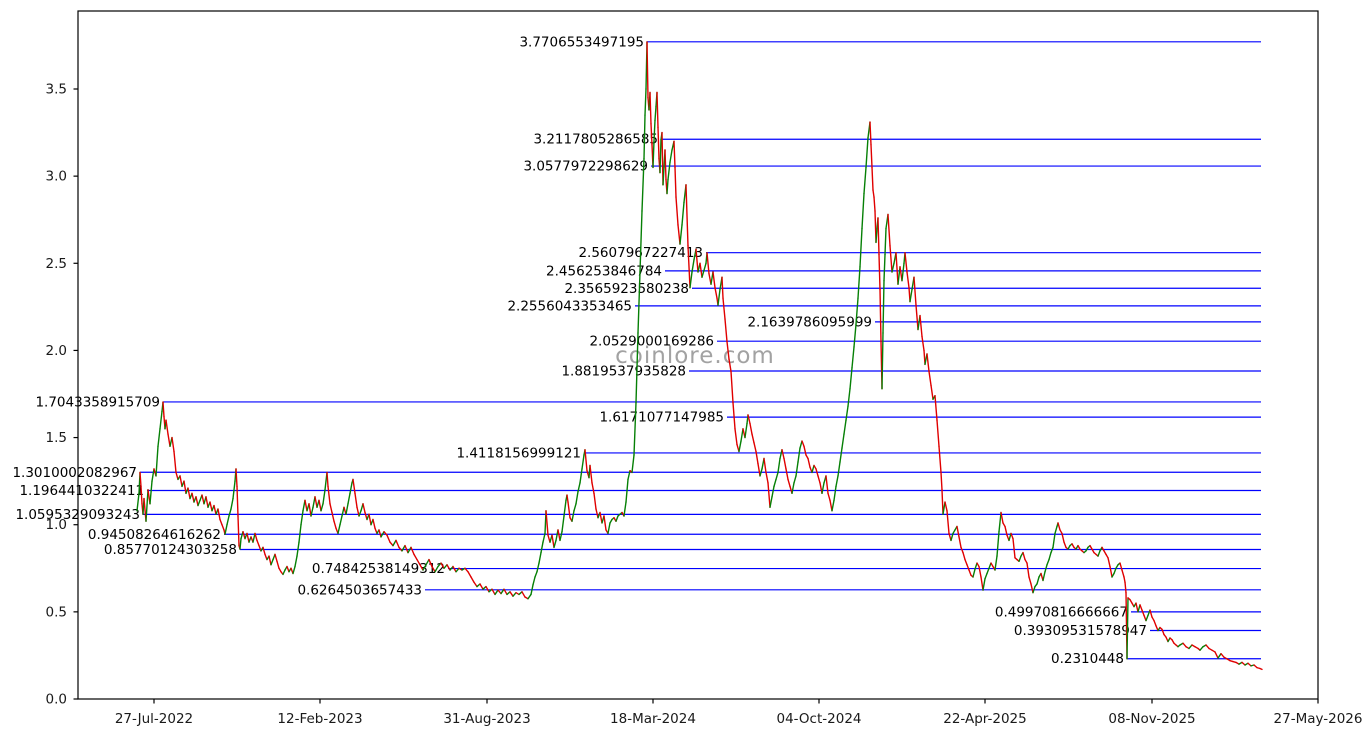 This screenshot has width=1371, height=740. Describe the element at coordinates (1318, 719) in the screenshot. I see `x-tick-label: 27-May-2026` at that location.